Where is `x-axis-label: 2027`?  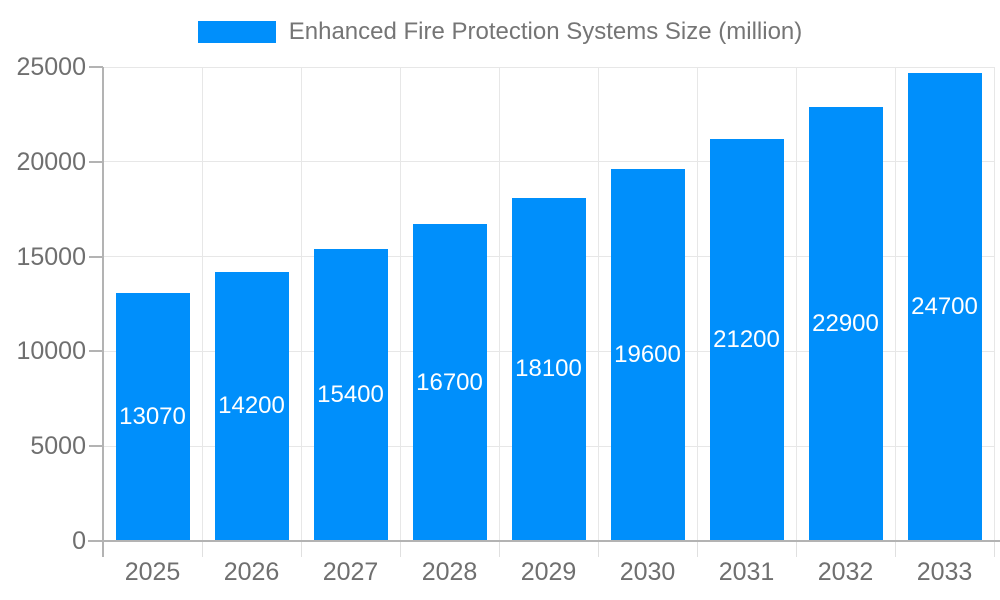 x-axis-label: 2027 is located at coordinates (350, 572).